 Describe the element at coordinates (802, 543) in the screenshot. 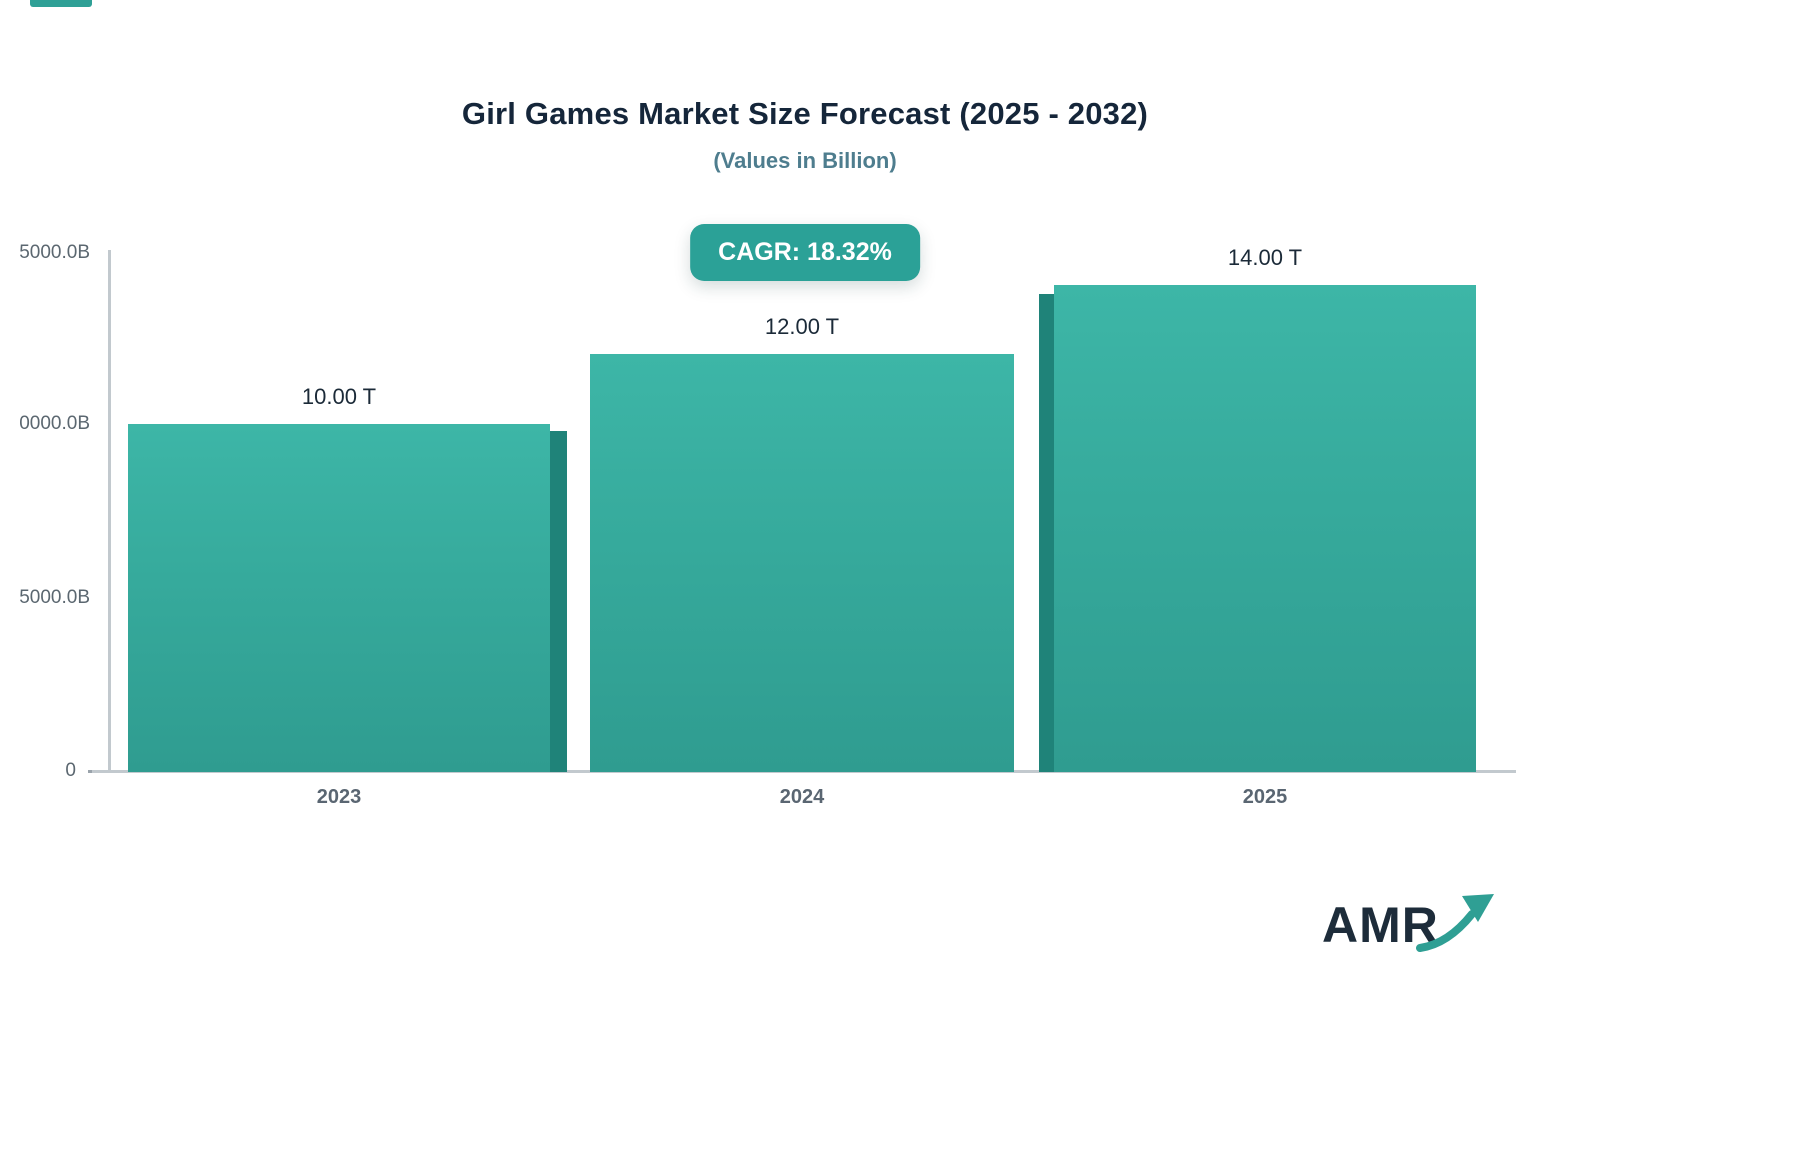

I see `bar: 12.00 T` at that location.